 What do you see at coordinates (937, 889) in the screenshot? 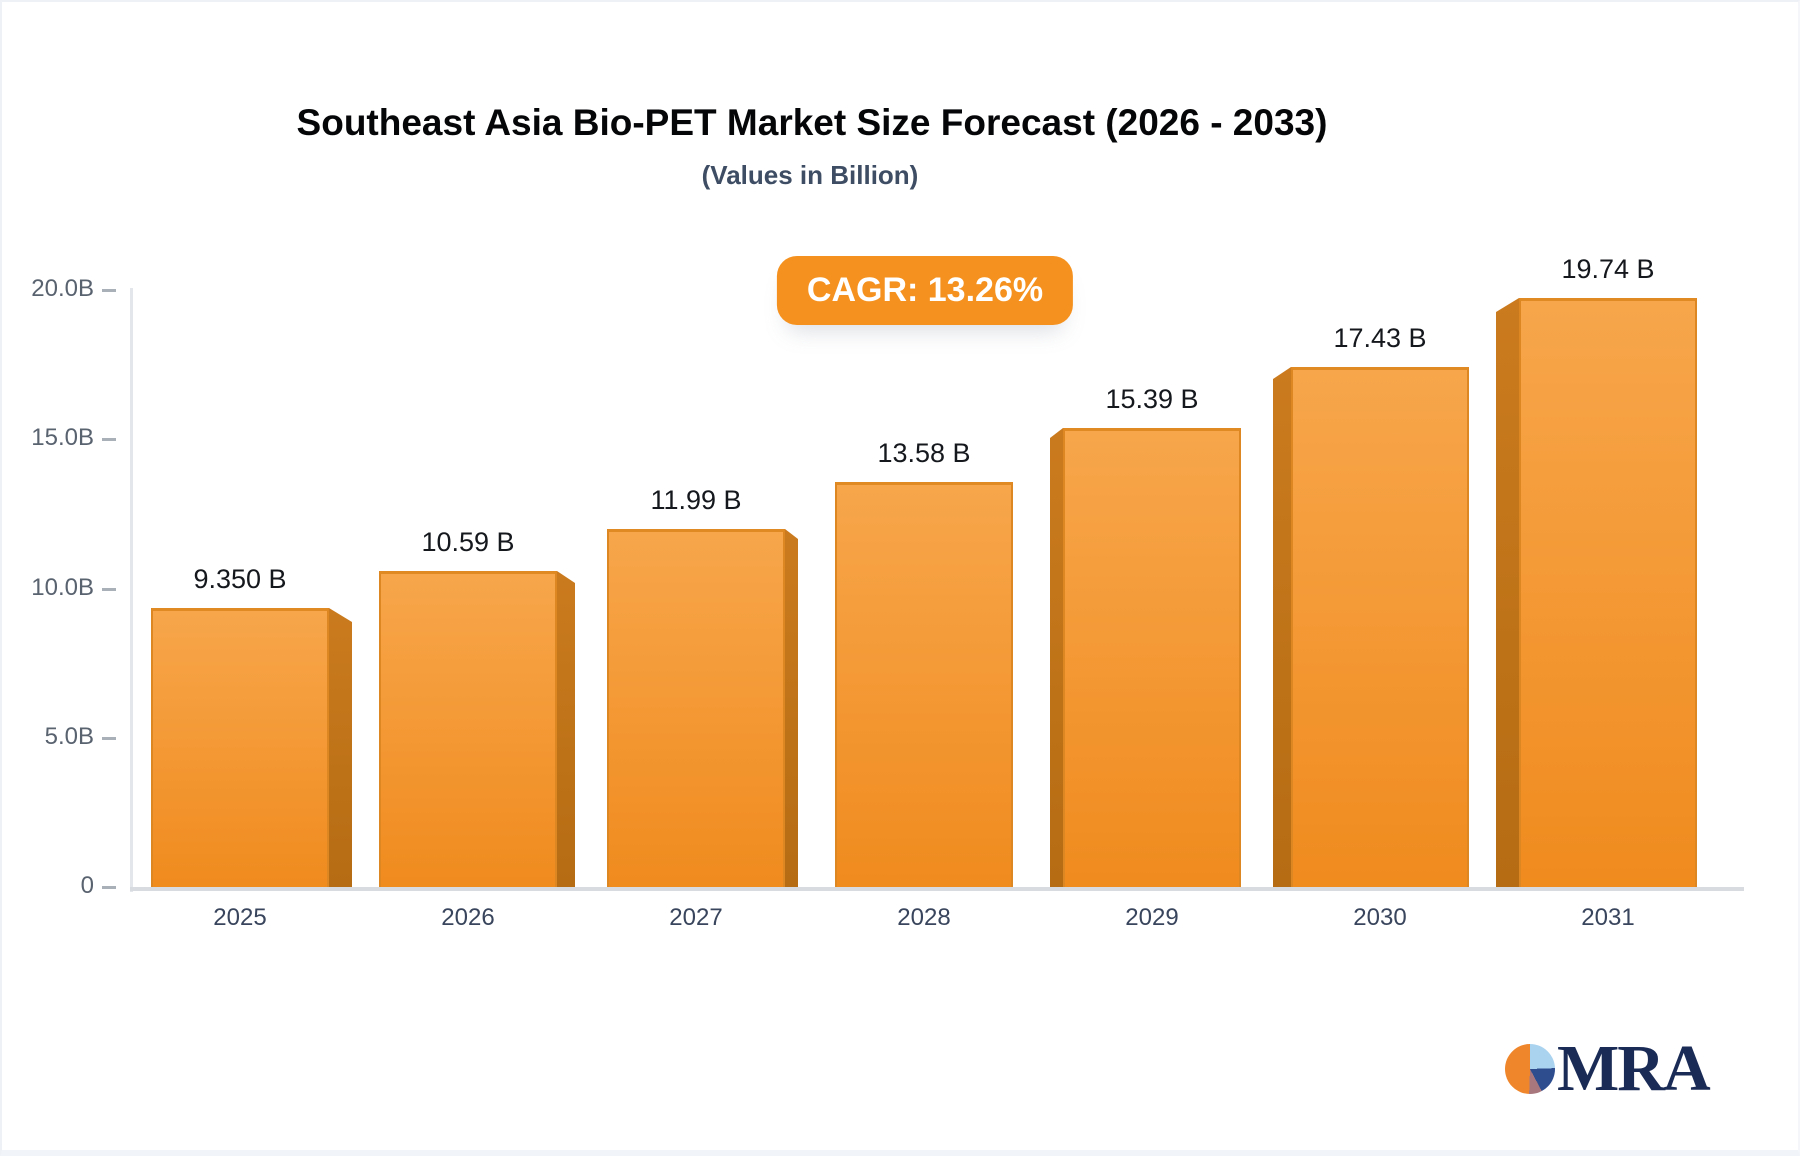
I see `x-axis-line` at bounding box center [937, 889].